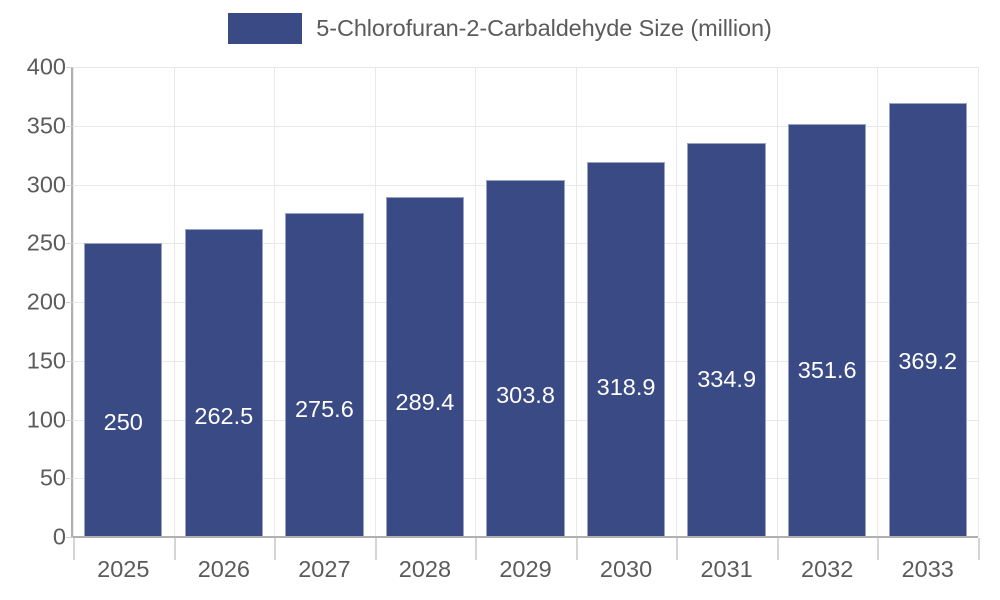  What do you see at coordinates (224, 382) in the screenshot?
I see `bar-2026` at bounding box center [224, 382].